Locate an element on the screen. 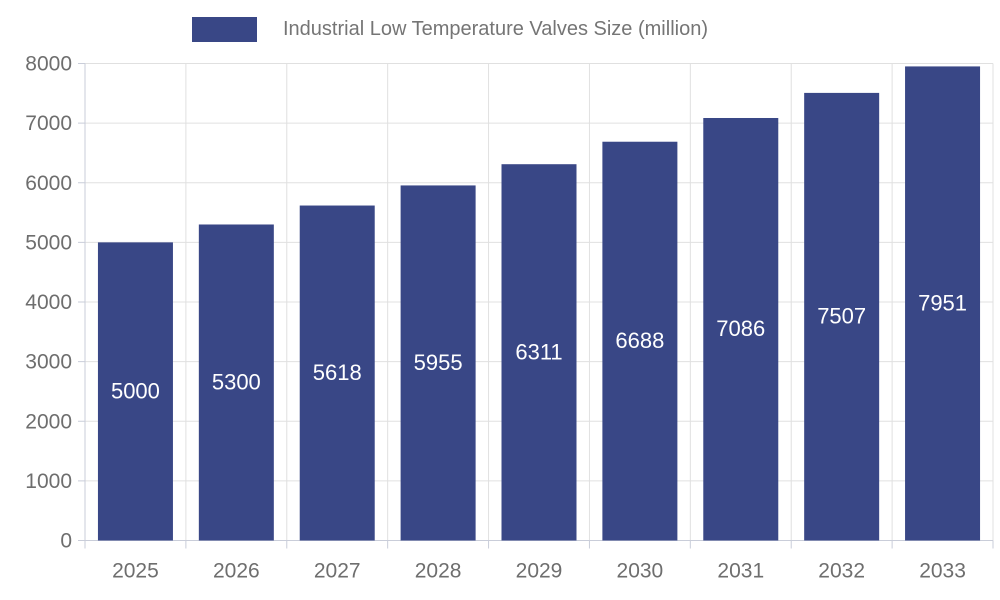 This screenshot has width=1000, height=600. y-tick-label: 1000 is located at coordinates (48, 481).